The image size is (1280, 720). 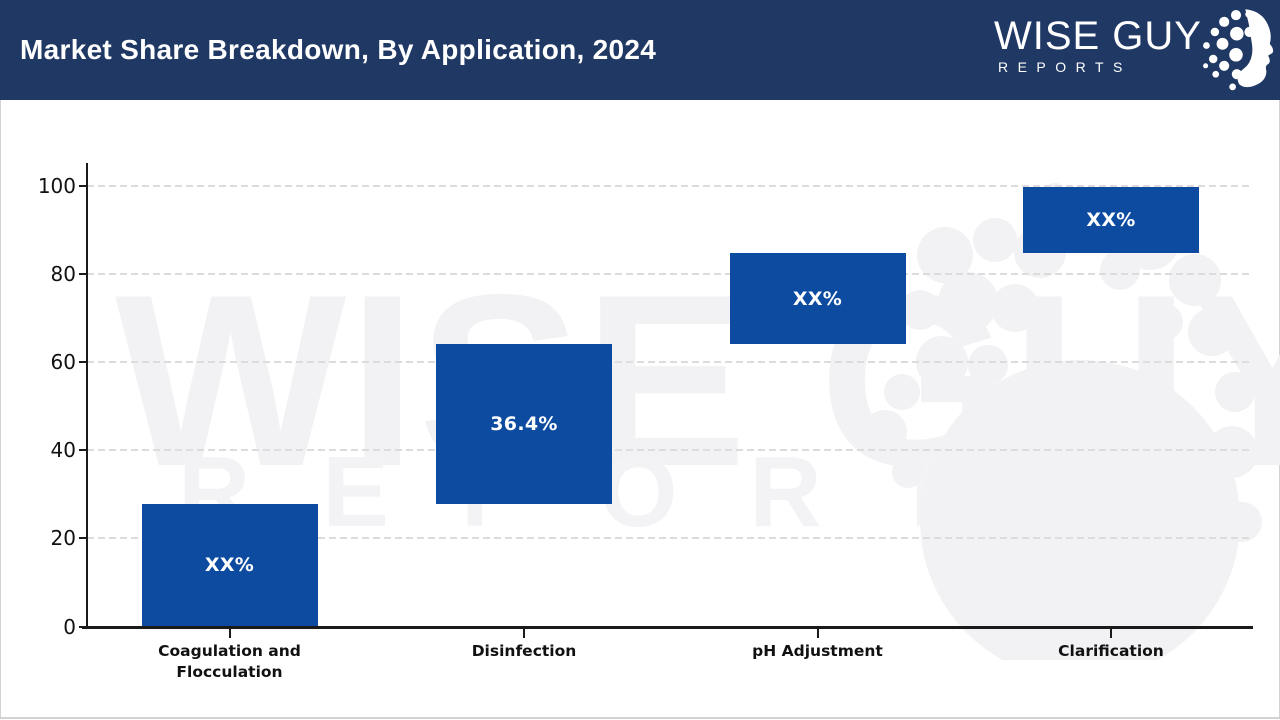 I want to click on brand-logo-text: WISE GUY REPORTS, so click(x=1098, y=45).